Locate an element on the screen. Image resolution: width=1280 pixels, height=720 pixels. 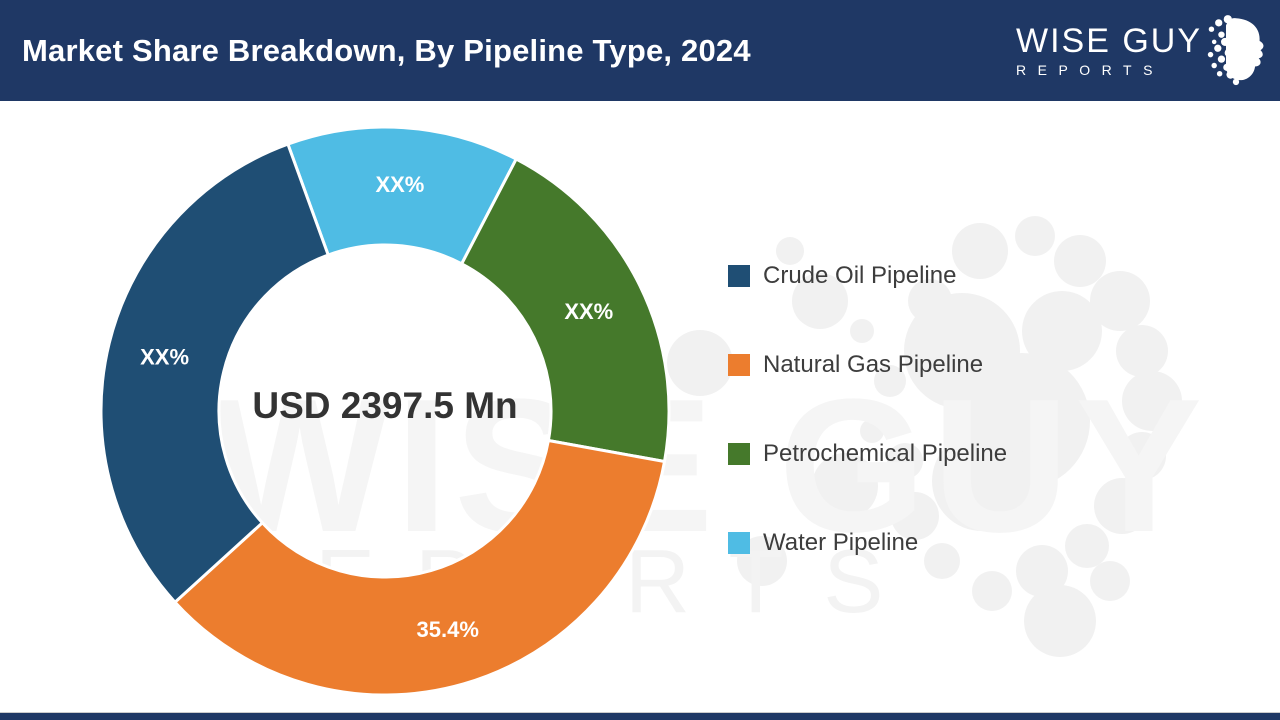
logo-subtitle: REPORTS is located at coordinates (1090, 70).